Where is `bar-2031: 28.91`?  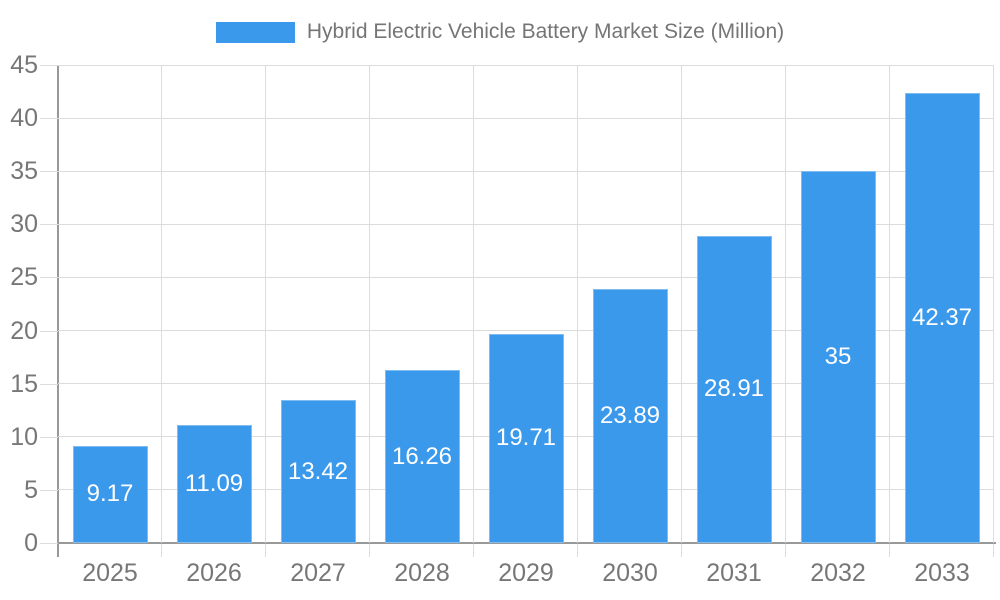 bar-2031: 28.91 is located at coordinates (734, 389).